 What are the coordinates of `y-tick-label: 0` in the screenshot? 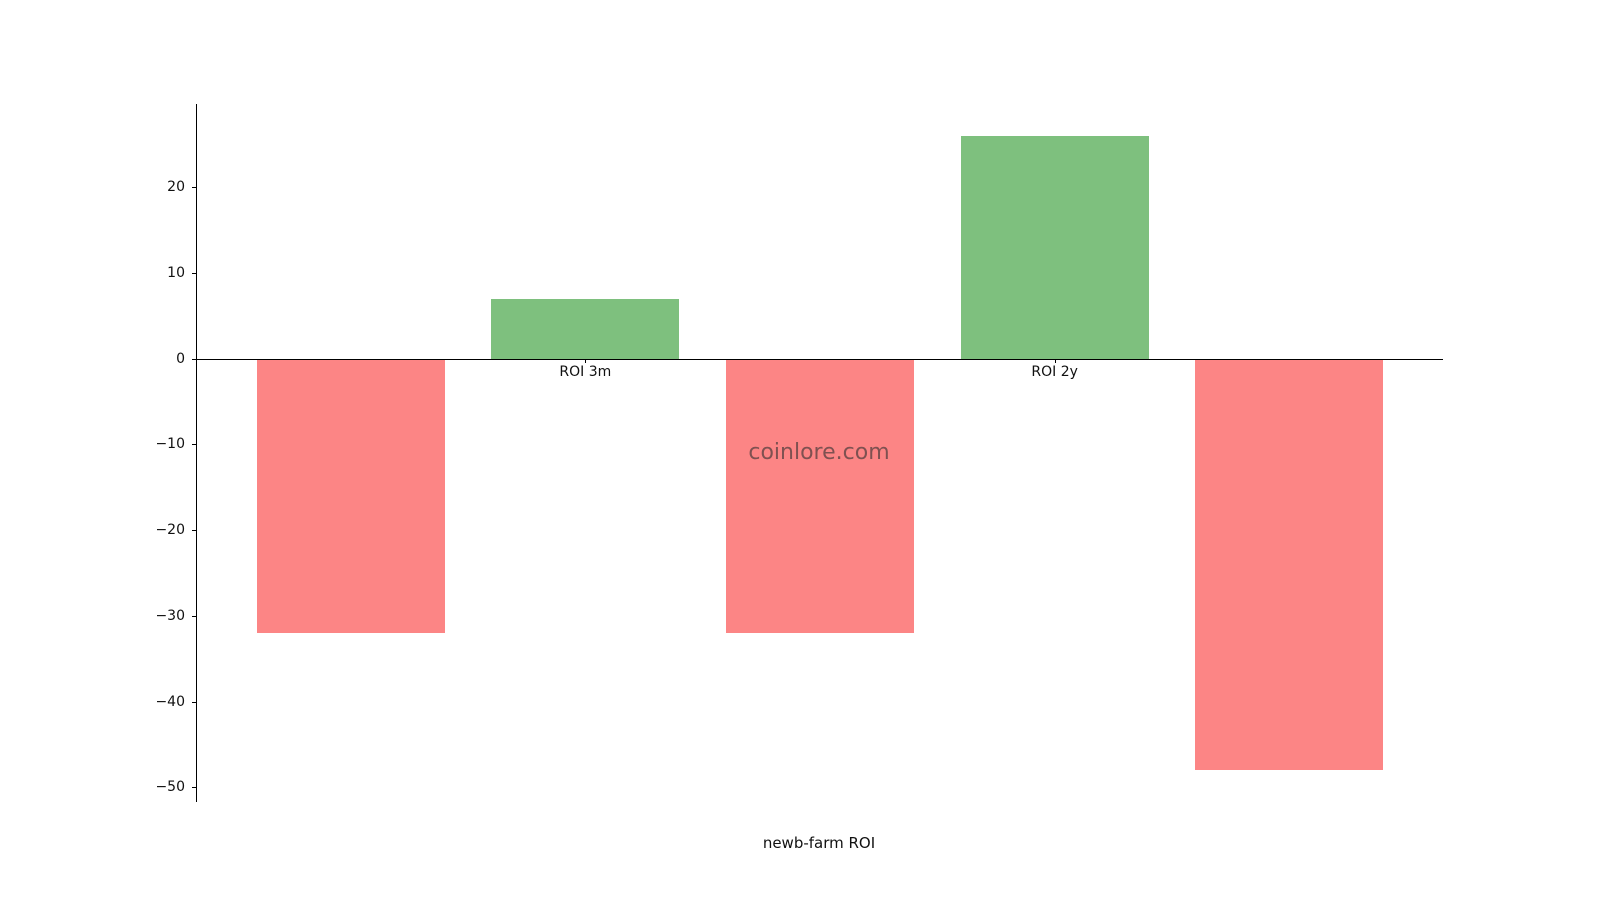 It's located at (180, 358).